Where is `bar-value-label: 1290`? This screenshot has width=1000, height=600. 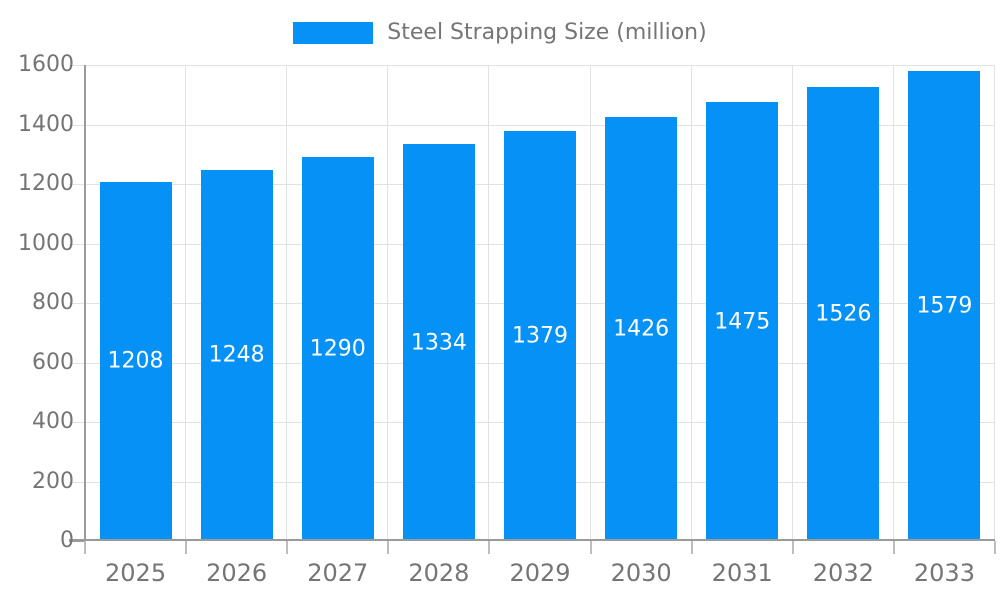 bar-value-label: 1290 is located at coordinates (337, 349).